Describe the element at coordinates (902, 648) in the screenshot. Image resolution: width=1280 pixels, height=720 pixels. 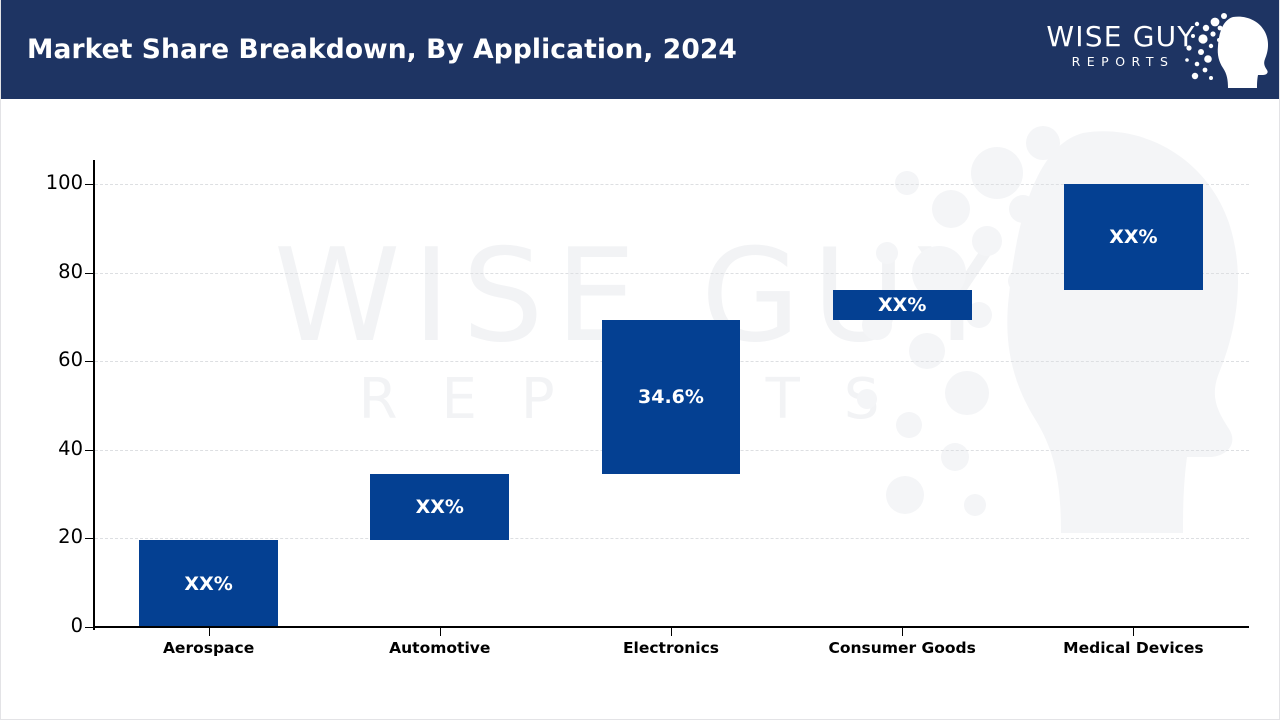
I see `x-tick-label-consumer-goods: Consumer Goods` at that location.